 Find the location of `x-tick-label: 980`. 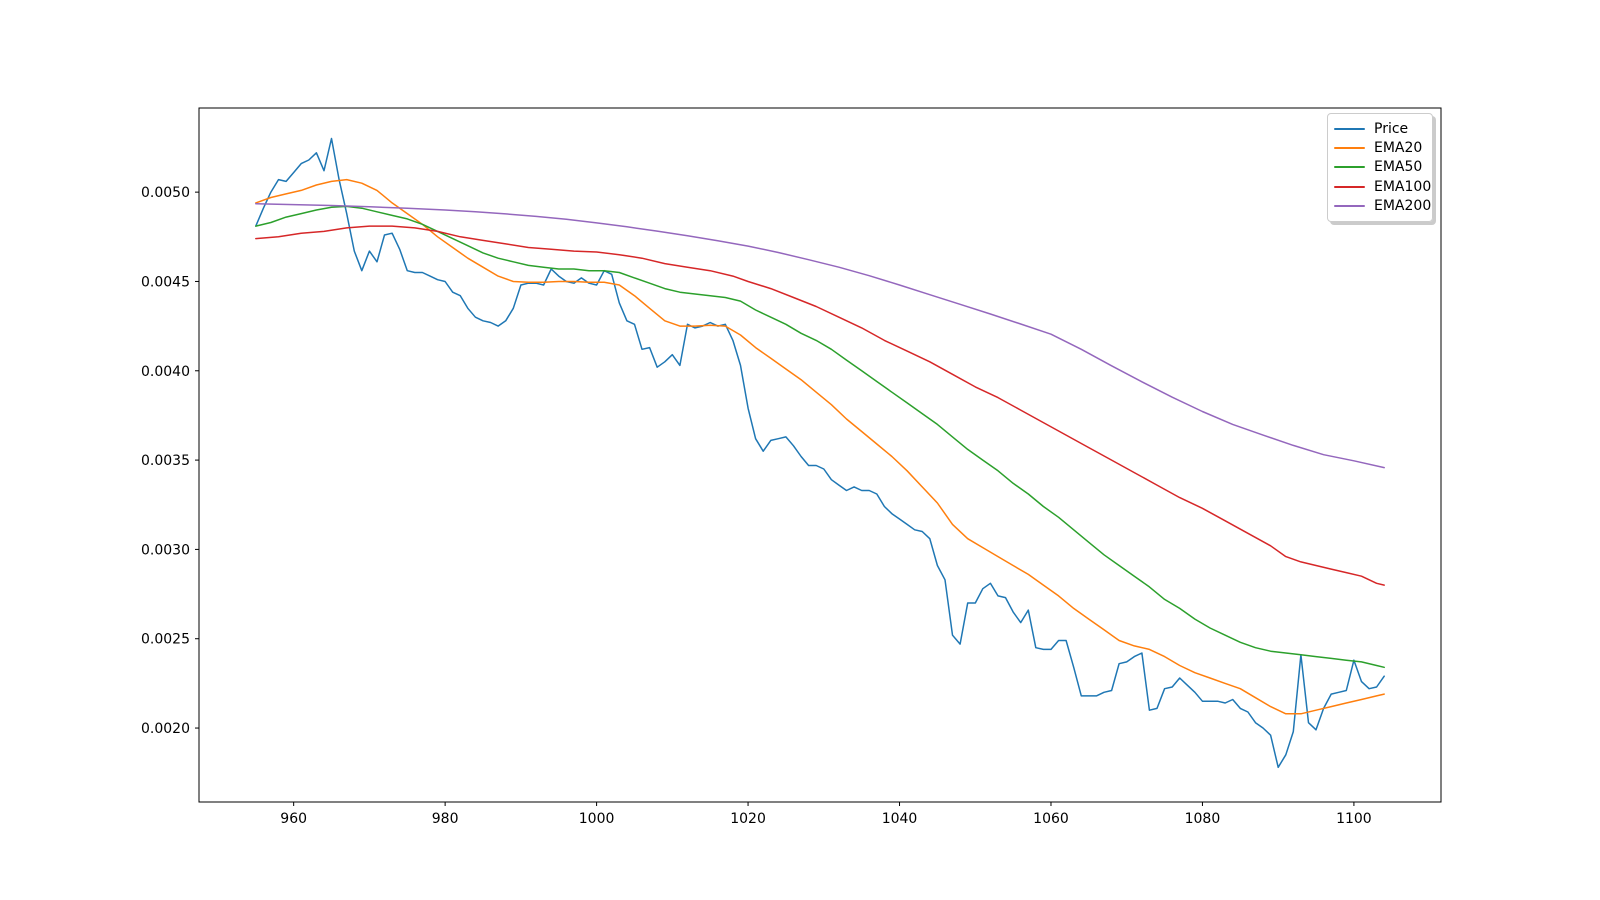

x-tick-label: 980 is located at coordinates (445, 819).